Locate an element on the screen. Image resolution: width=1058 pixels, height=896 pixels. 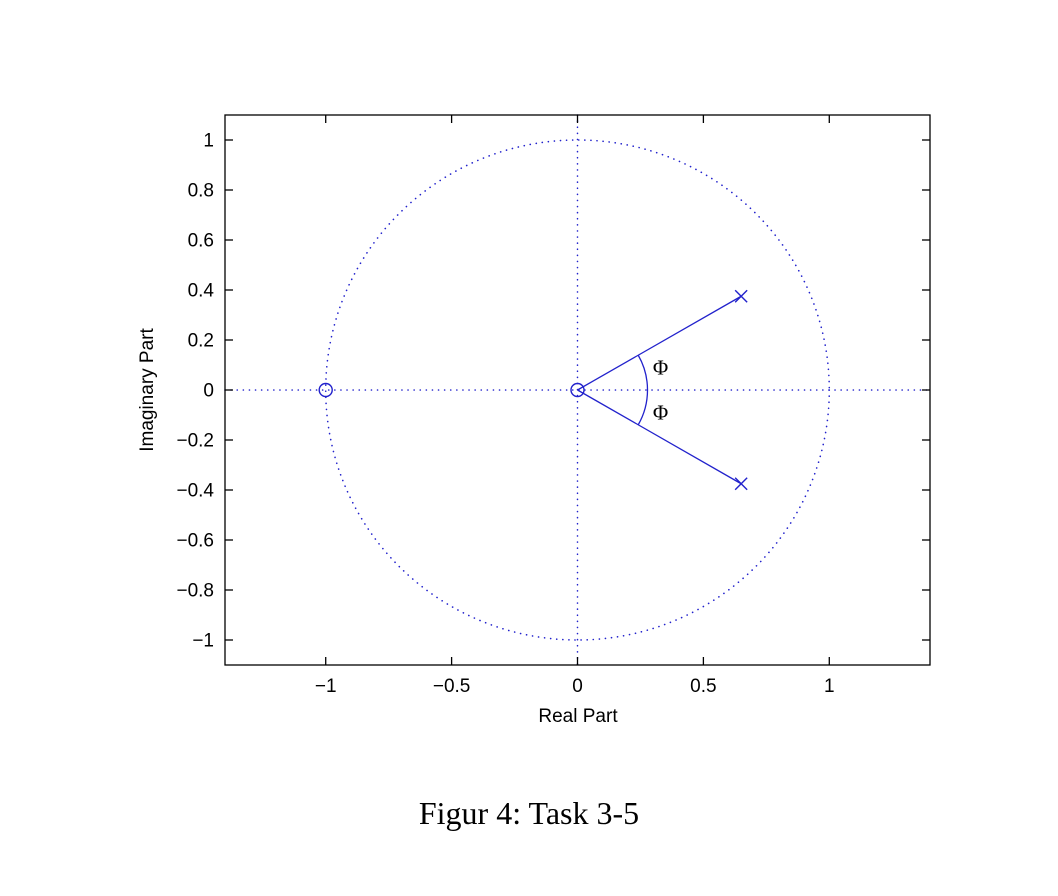
x-tick-label: 0 is located at coordinates (577, 686).